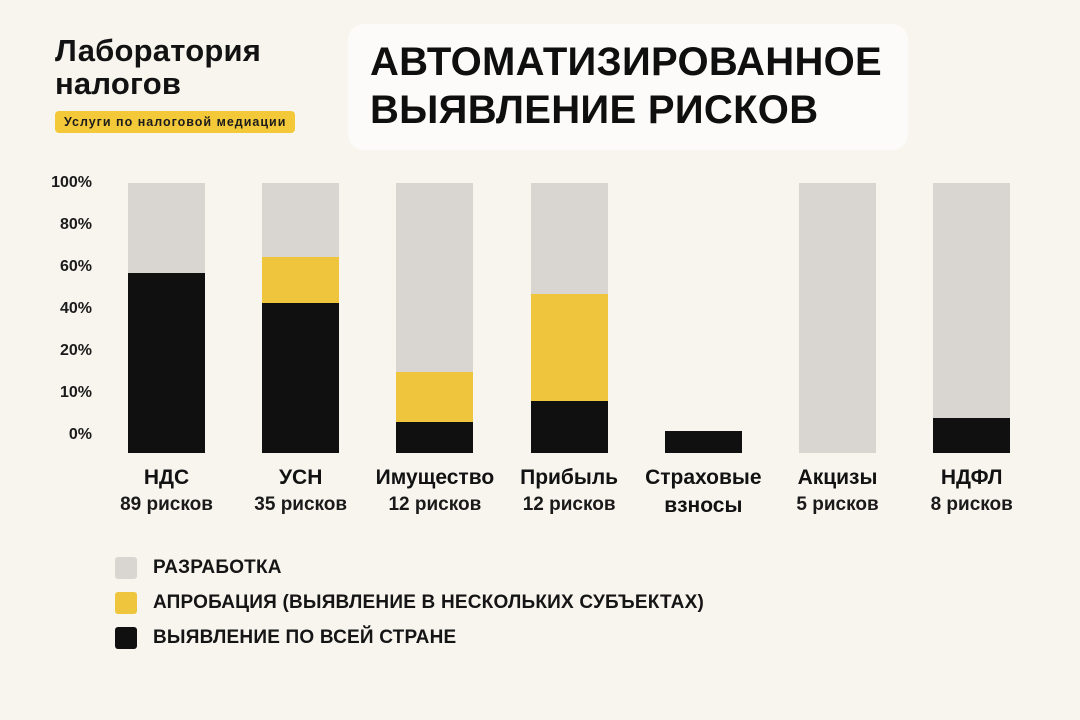 The height and width of the screenshot is (720, 1080). Describe the element at coordinates (158, 50) in the screenshot. I see `brand-name-line-1: Лаборатория` at that location.